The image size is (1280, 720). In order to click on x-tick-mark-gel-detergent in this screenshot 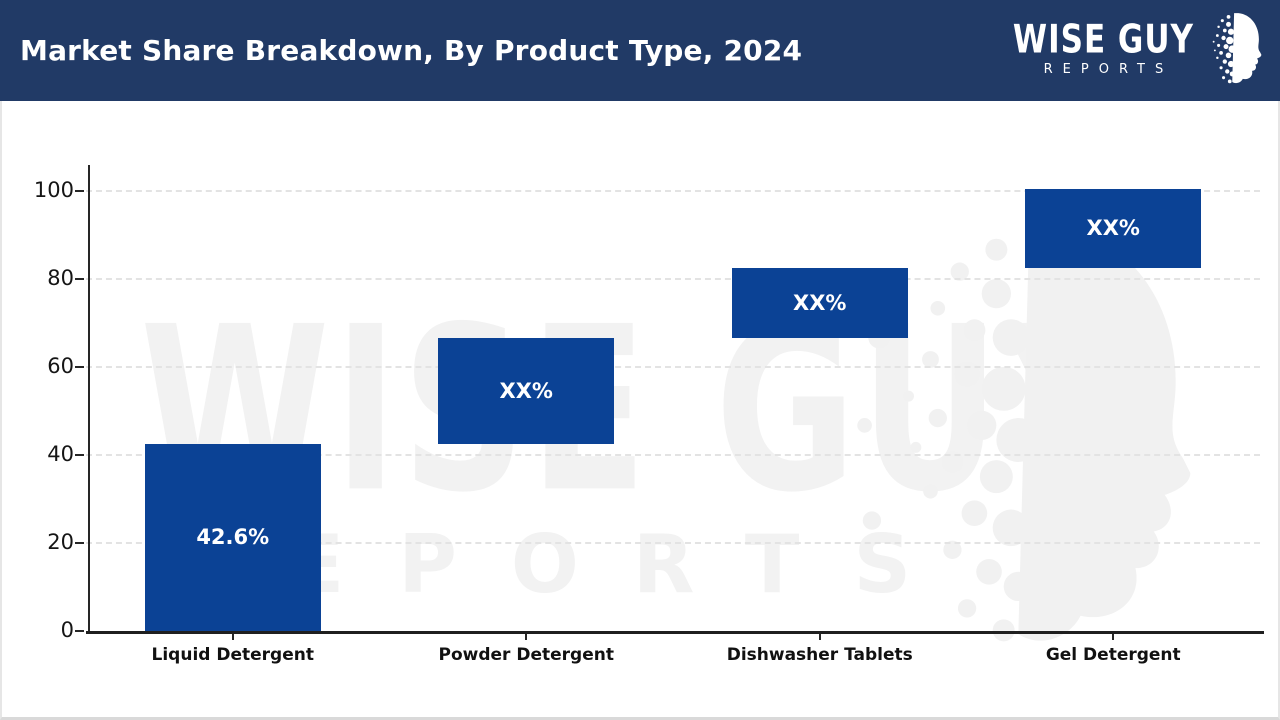, I will do `click(1113, 636)`.